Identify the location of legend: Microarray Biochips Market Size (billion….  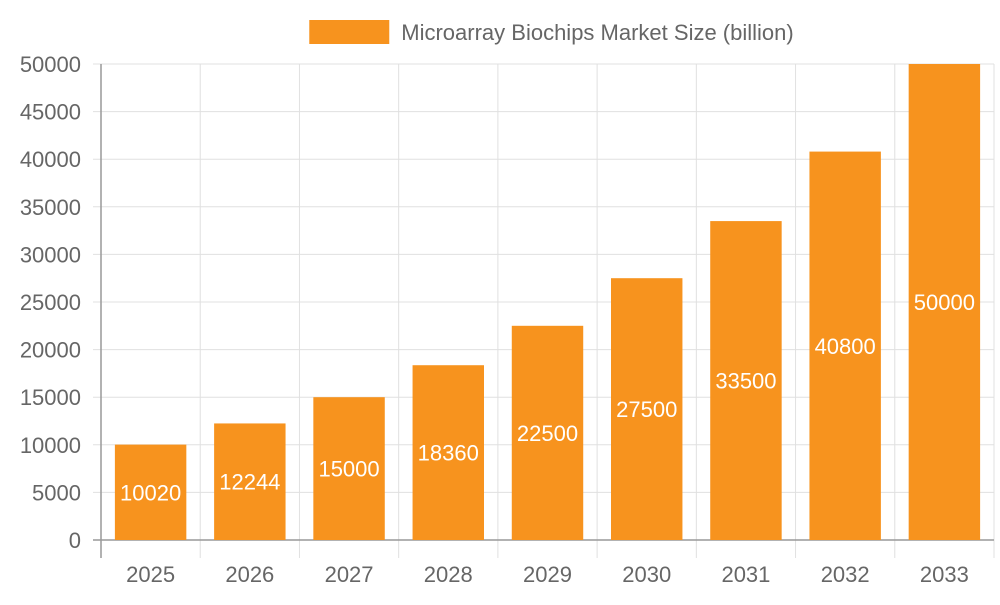
(551, 32).